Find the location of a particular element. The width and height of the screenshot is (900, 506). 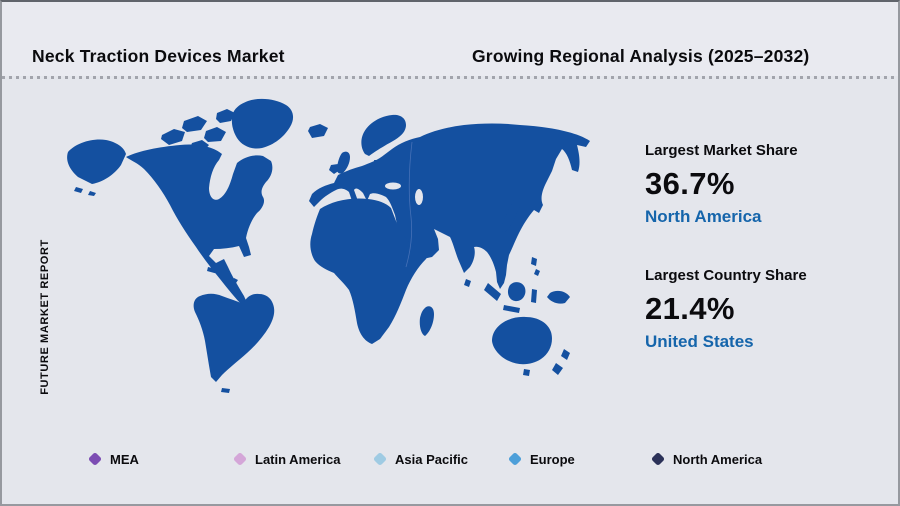

stat-region: United States is located at coordinates (699, 341).